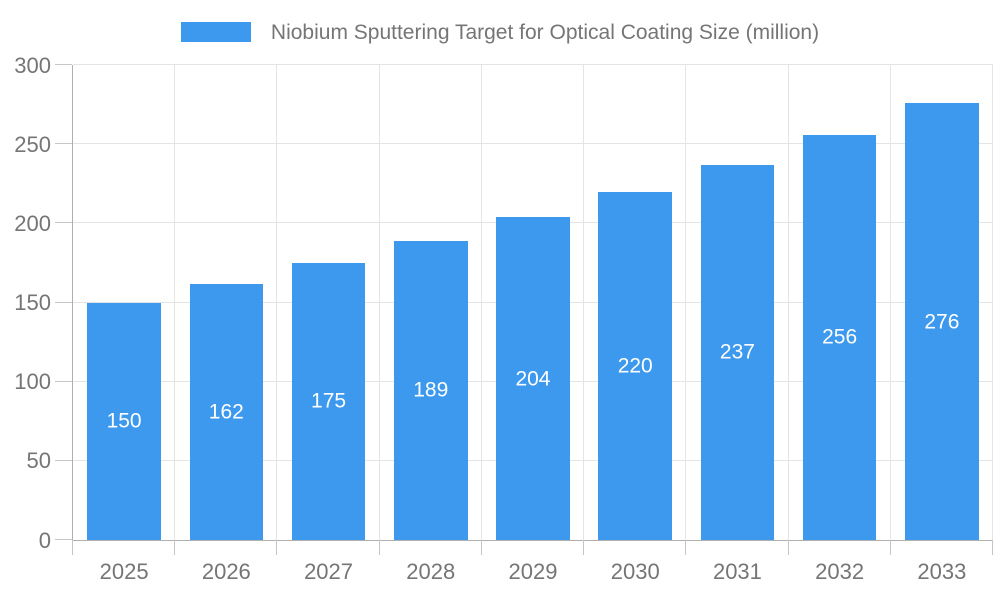 This screenshot has width=1000, height=600. What do you see at coordinates (32, 223) in the screenshot?
I see `y-axis-tick-label: 200` at bounding box center [32, 223].